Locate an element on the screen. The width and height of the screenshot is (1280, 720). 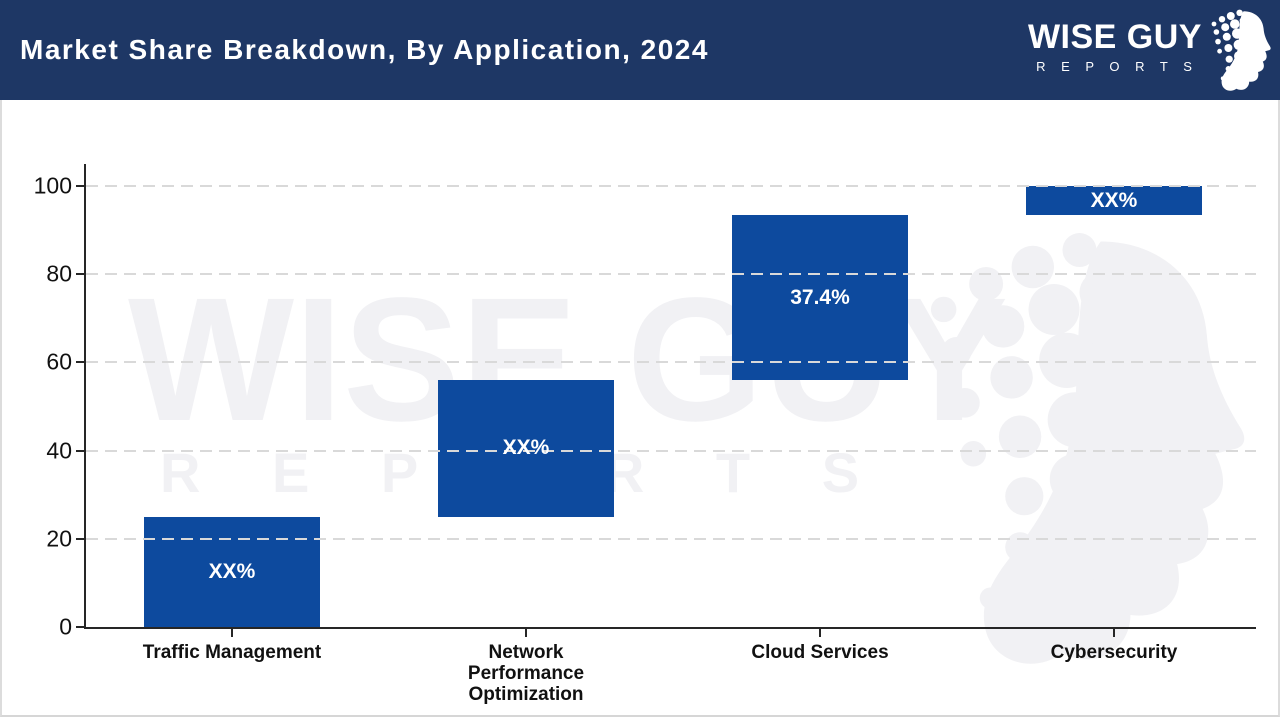
logo-text: WISE GUY R E P O R T S is located at coordinates (1115, 46).